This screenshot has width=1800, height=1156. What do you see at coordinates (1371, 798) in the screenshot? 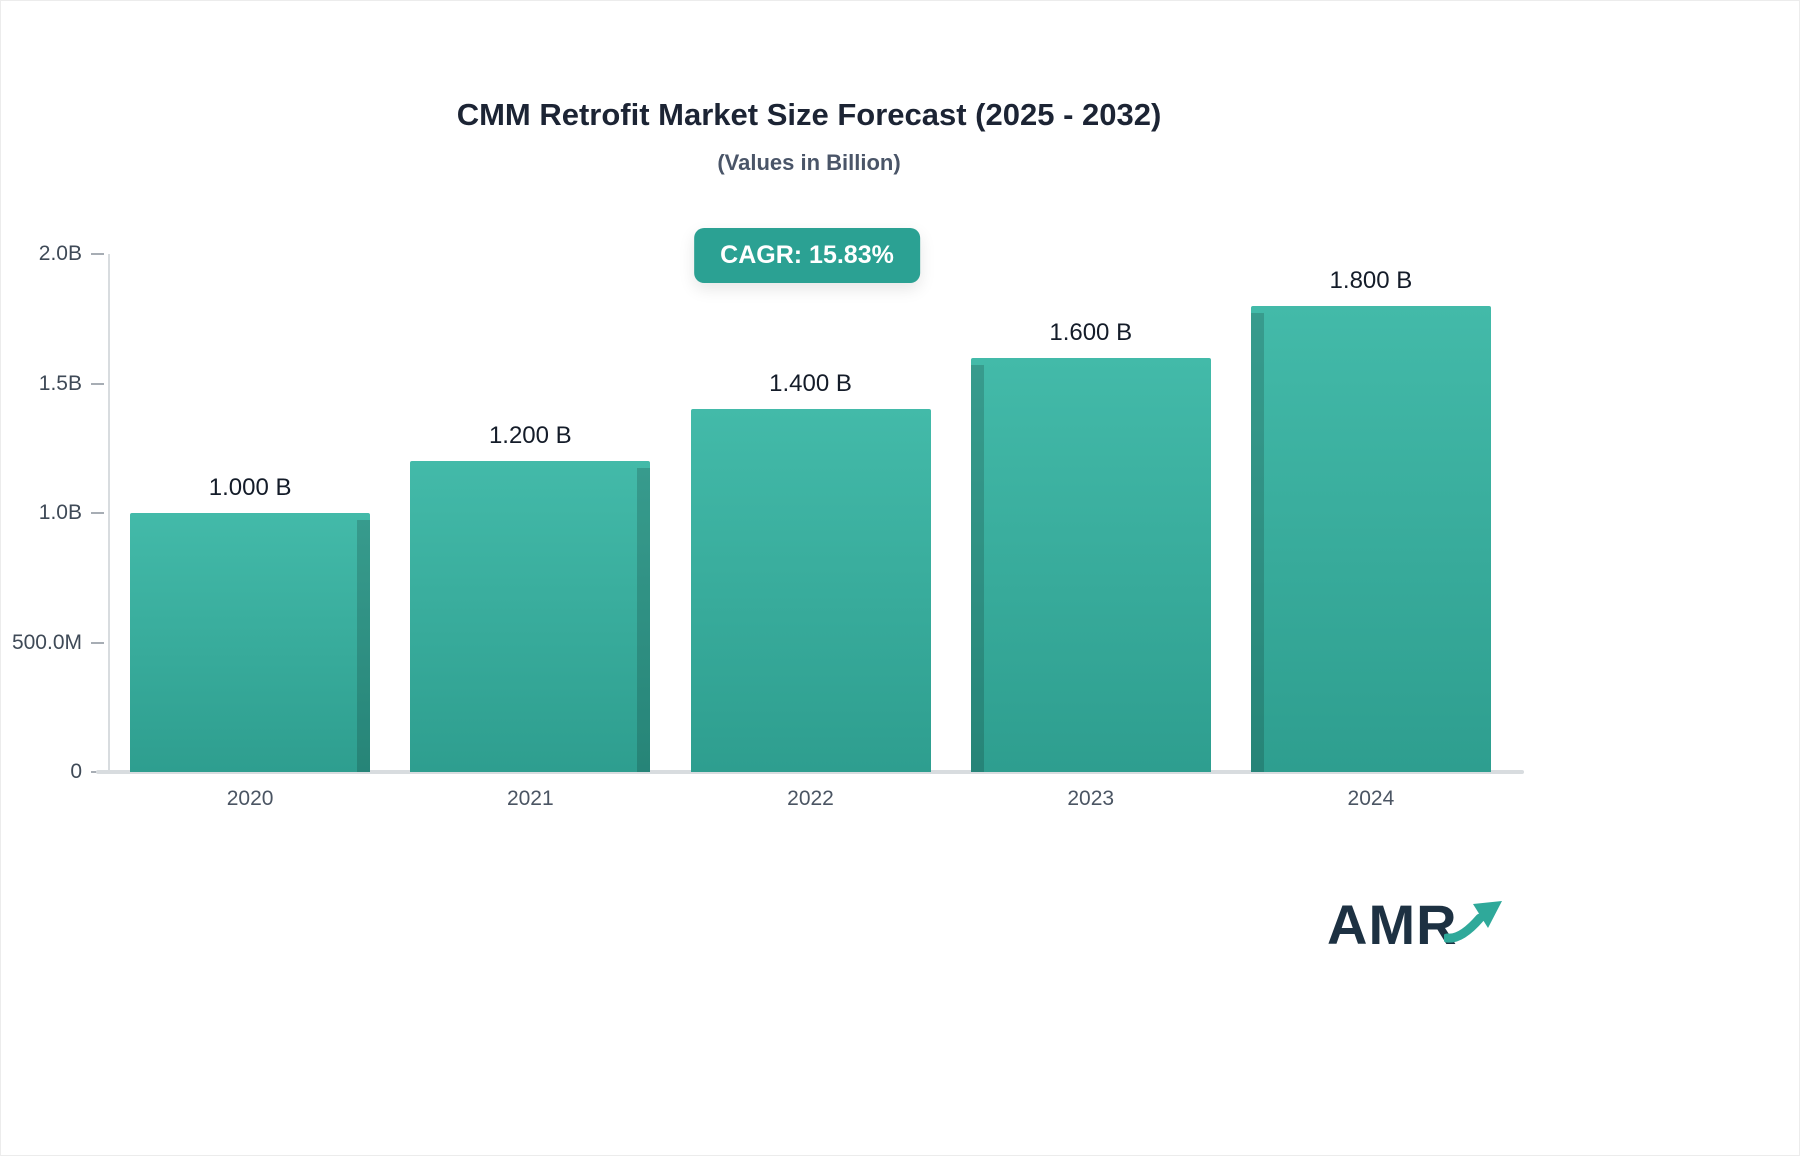
I see `x-tick-label: 2024` at bounding box center [1371, 798].